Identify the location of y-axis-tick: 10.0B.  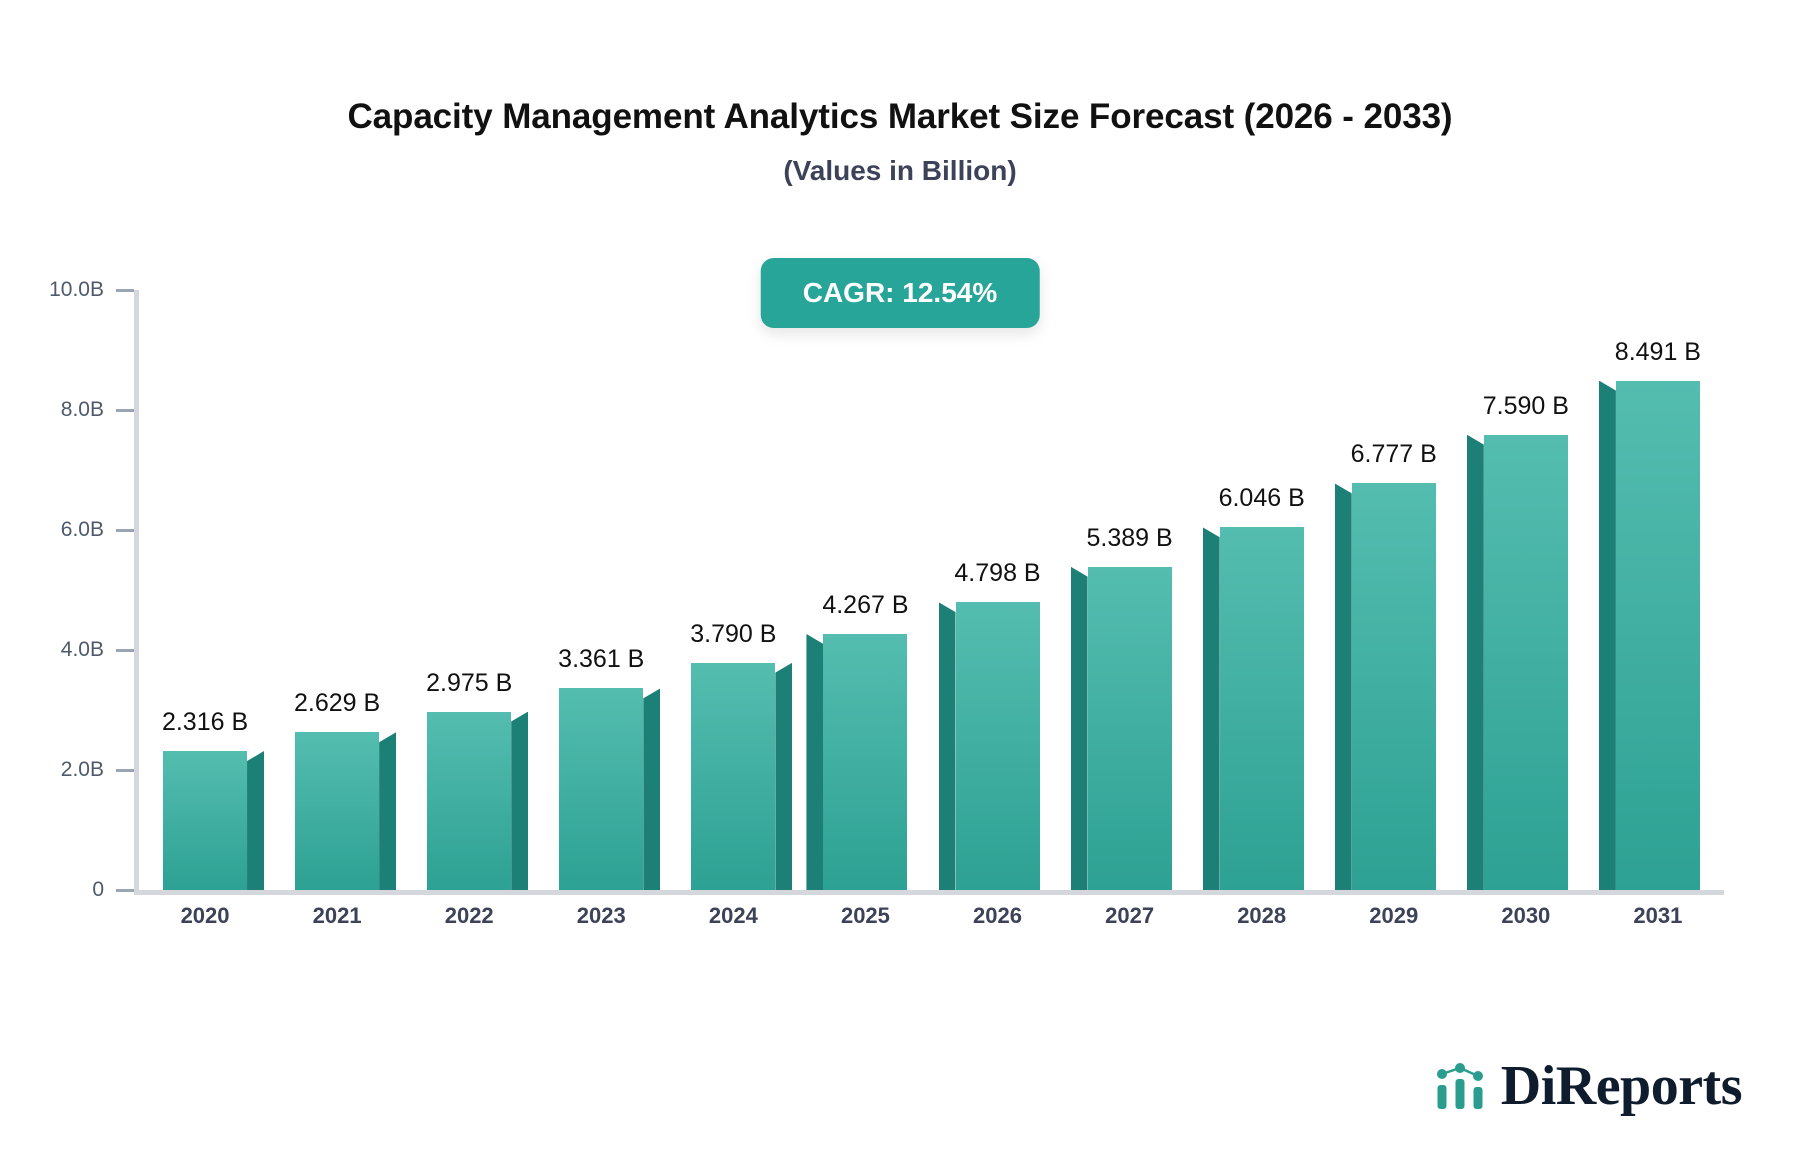
(85, 290).